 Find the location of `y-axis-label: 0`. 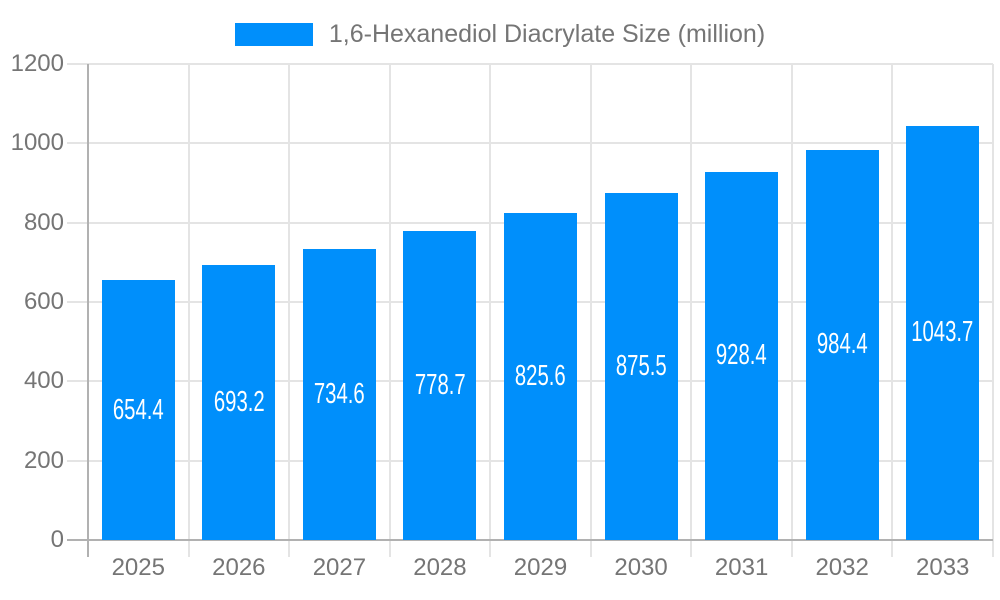

y-axis-label: 0 is located at coordinates (57, 539).